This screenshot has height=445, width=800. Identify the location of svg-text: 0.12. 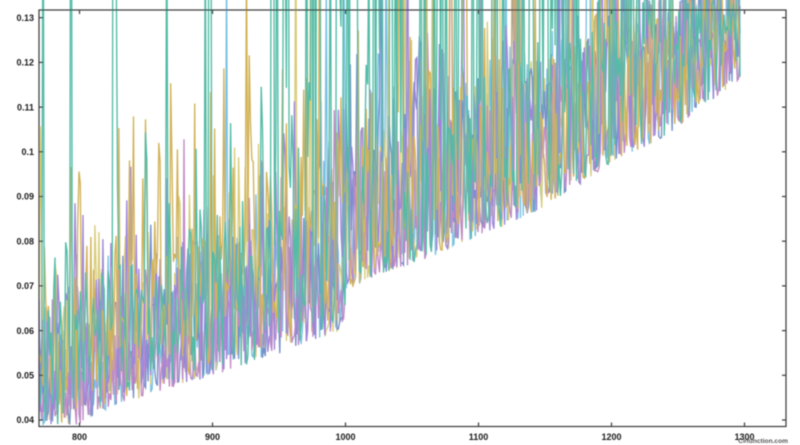
(25, 63).